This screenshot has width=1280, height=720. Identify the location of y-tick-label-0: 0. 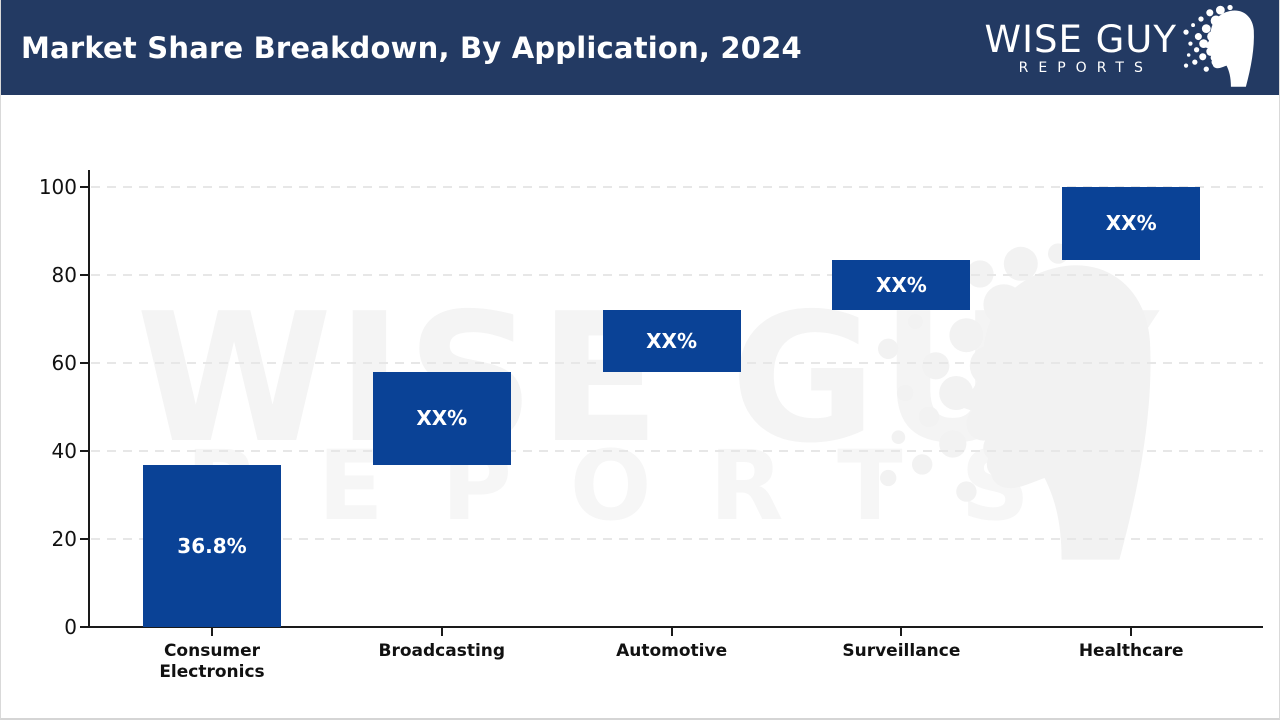
(70, 627).